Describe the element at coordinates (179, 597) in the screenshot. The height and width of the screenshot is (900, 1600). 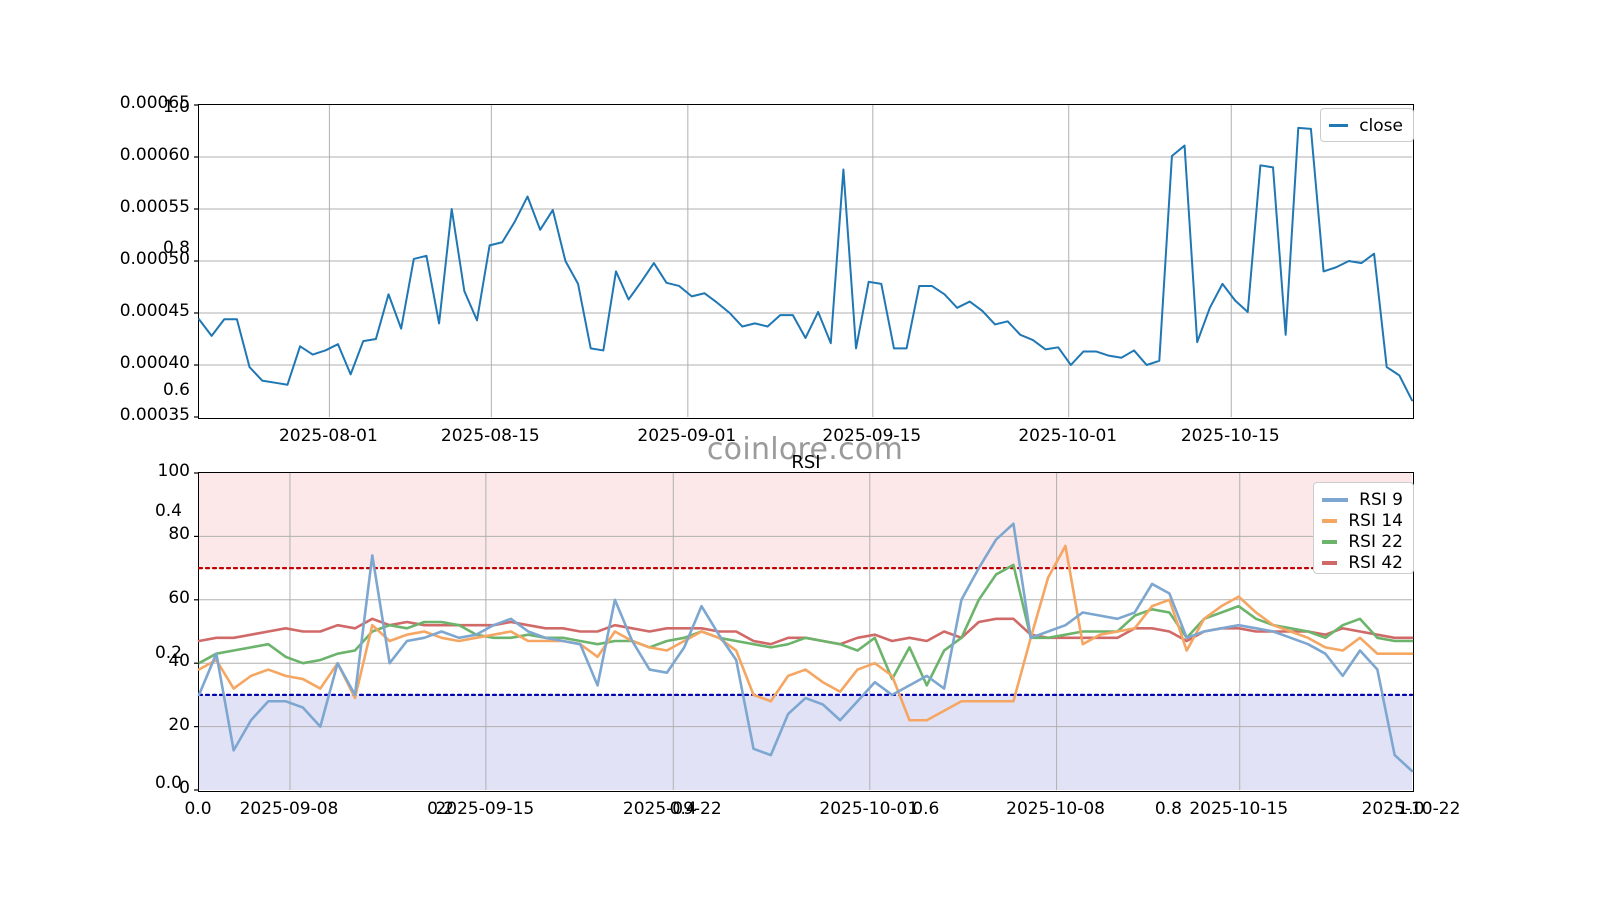
I see `rsi-y-tick-60: 60` at that location.